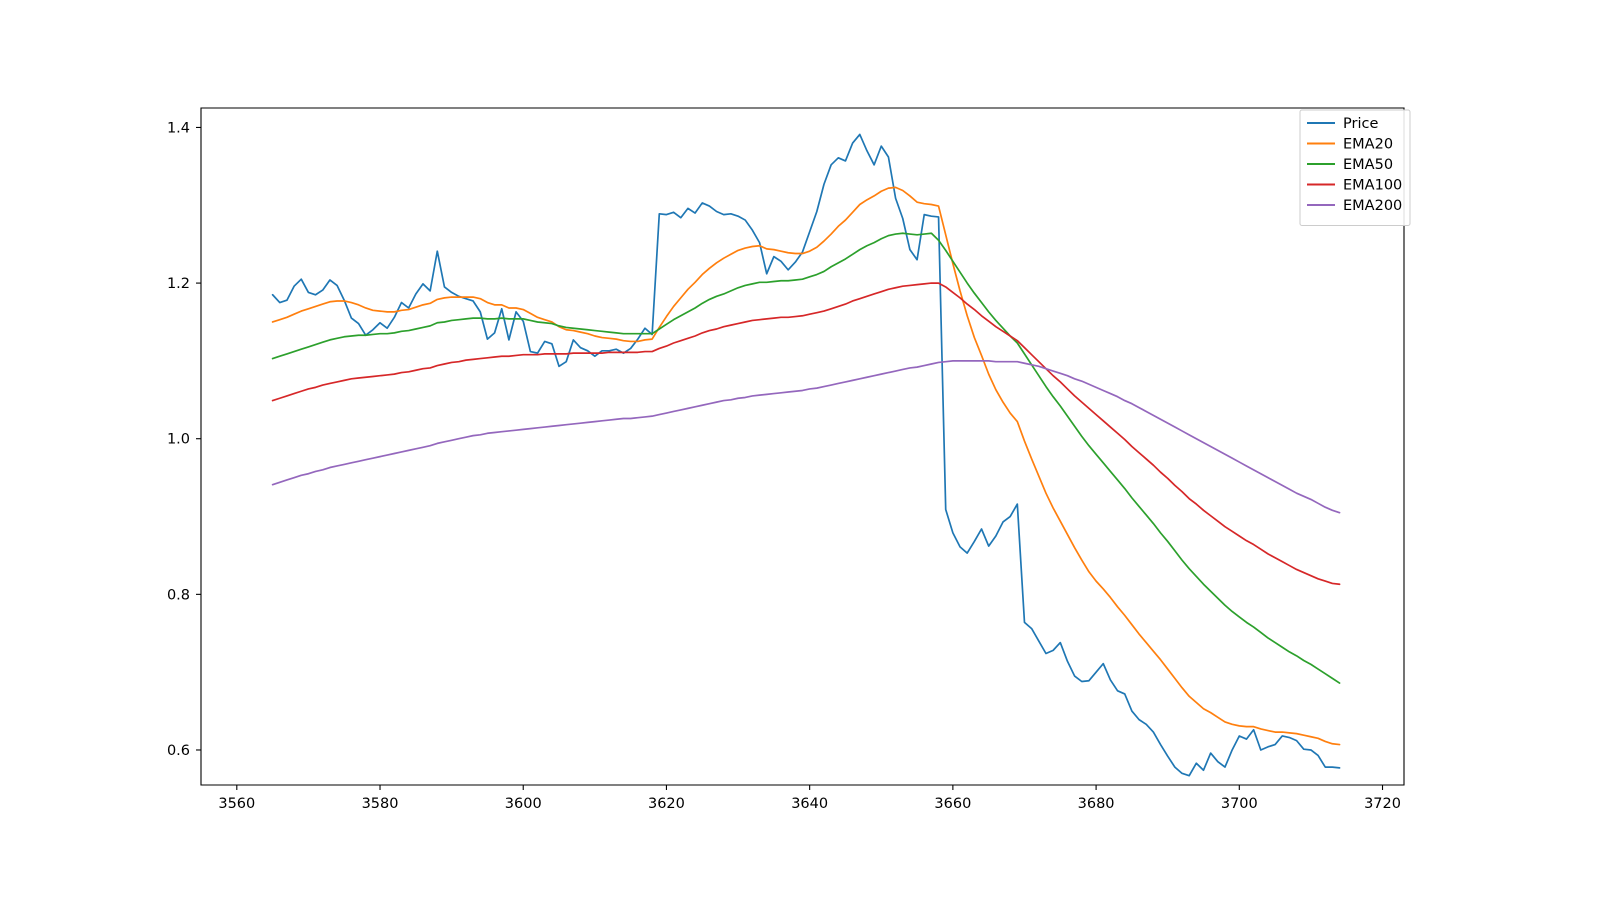  What do you see at coordinates (1096, 804) in the screenshot?
I see `x-tick-label: 3680` at bounding box center [1096, 804].